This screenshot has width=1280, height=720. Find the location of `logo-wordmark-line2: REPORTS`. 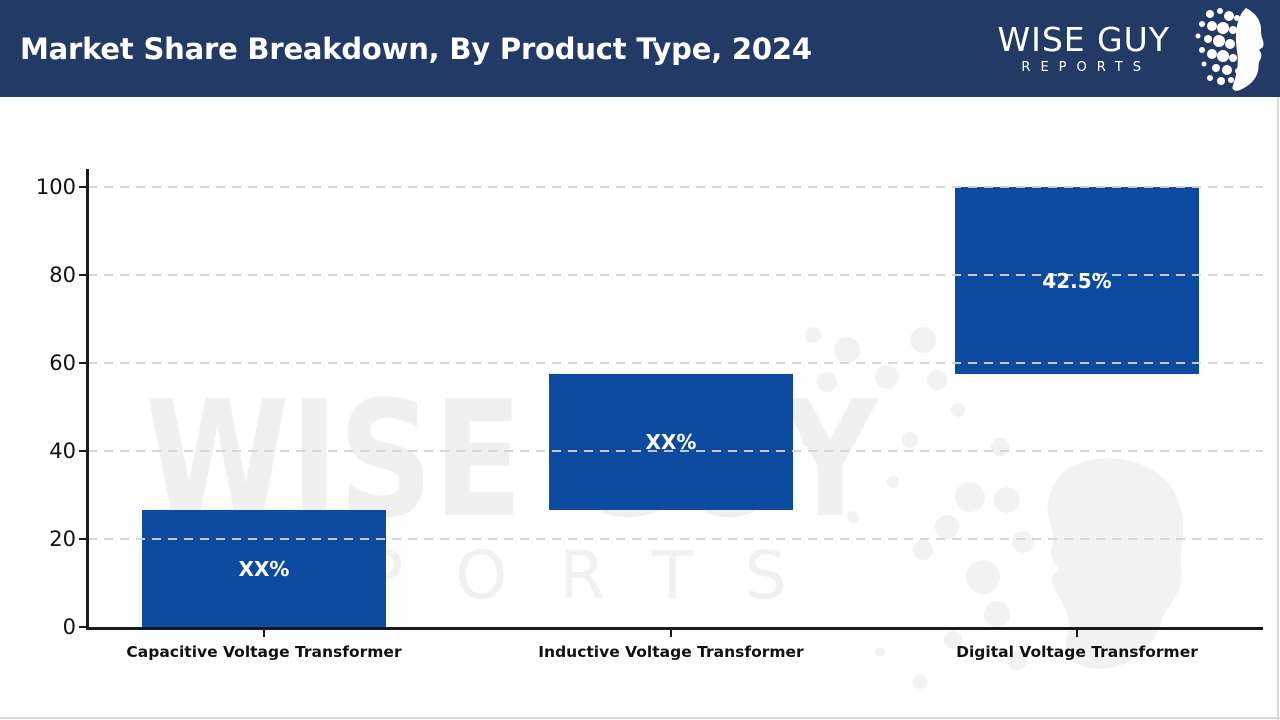

logo-wordmark-line2: REPORTS is located at coordinates (1086, 67).